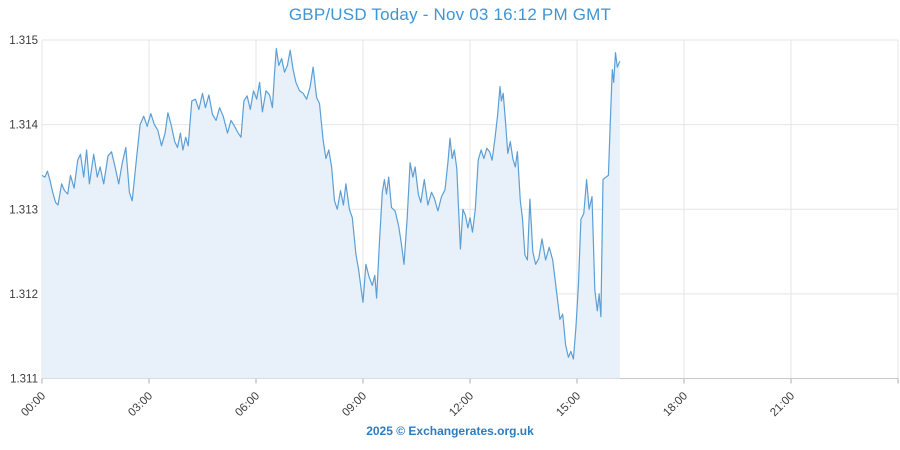 The height and width of the screenshot is (450, 900). What do you see at coordinates (354, 404) in the screenshot?
I see `x-axis-label: 09:00` at bounding box center [354, 404].